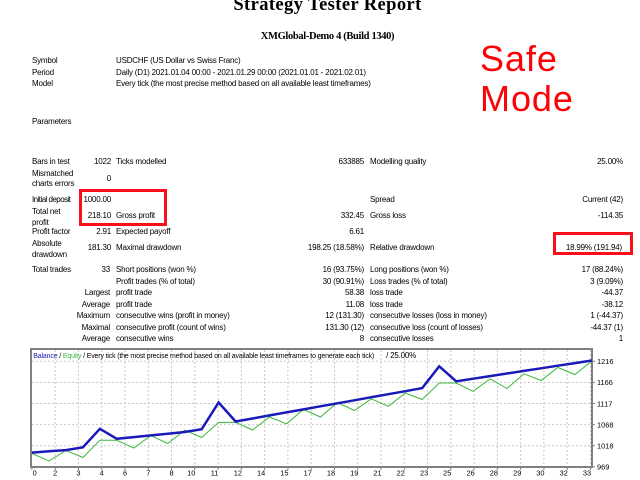 Image resolution: width=640 pixels, height=480 pixels. I want to click on svg-text: 23, so click(424, 473).